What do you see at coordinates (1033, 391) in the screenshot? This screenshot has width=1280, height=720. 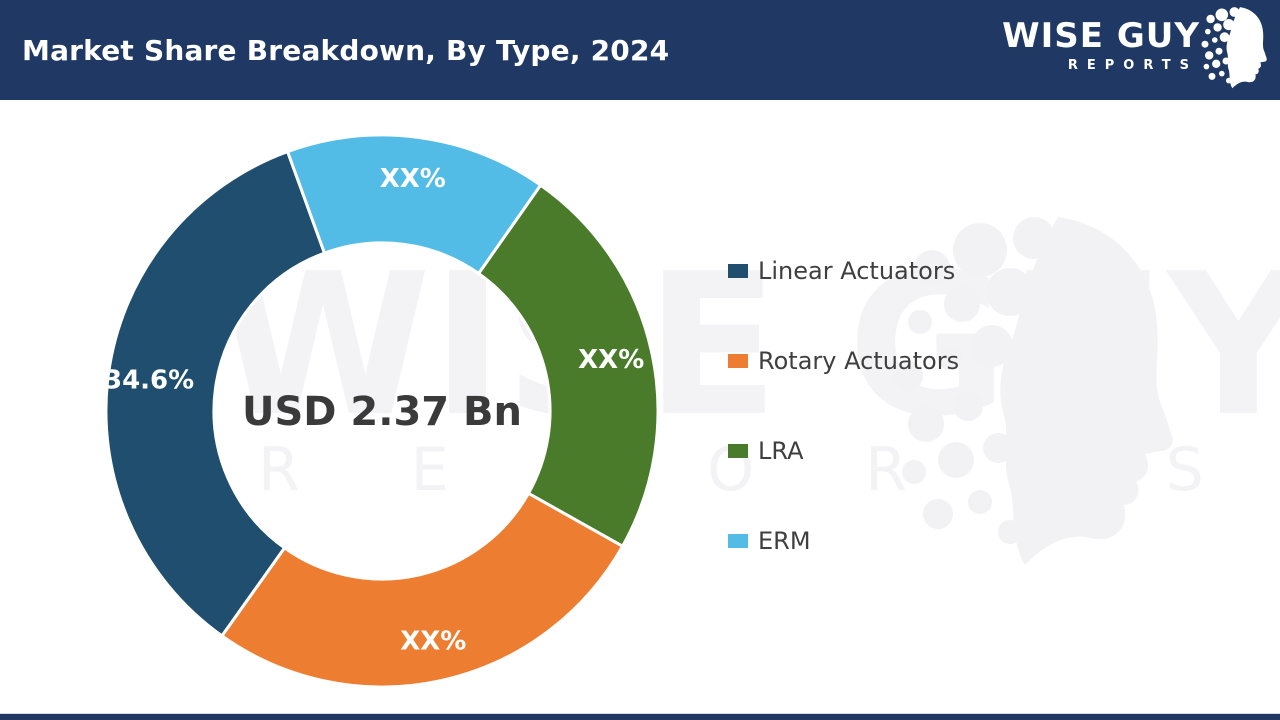 I see `watermark-face-icon` at bounding box center [1033, 391].